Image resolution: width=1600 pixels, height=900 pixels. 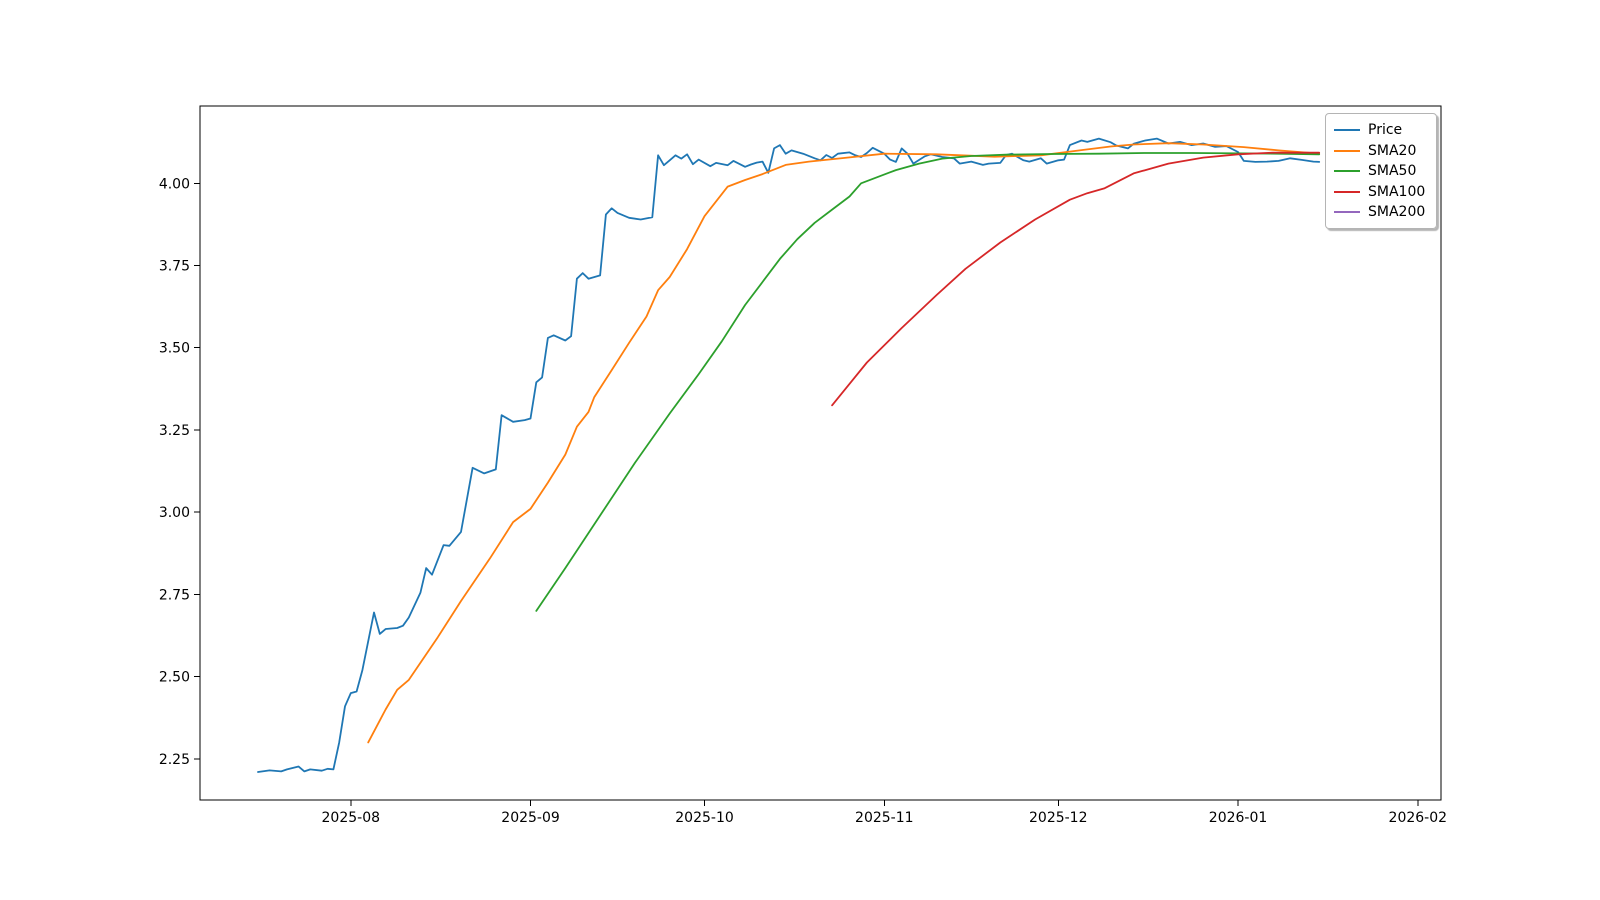 What do you see at coordinates (1392, 171) in the screenshot?
I see `legend-label: SMA50` at bounding box center [1392, 171].